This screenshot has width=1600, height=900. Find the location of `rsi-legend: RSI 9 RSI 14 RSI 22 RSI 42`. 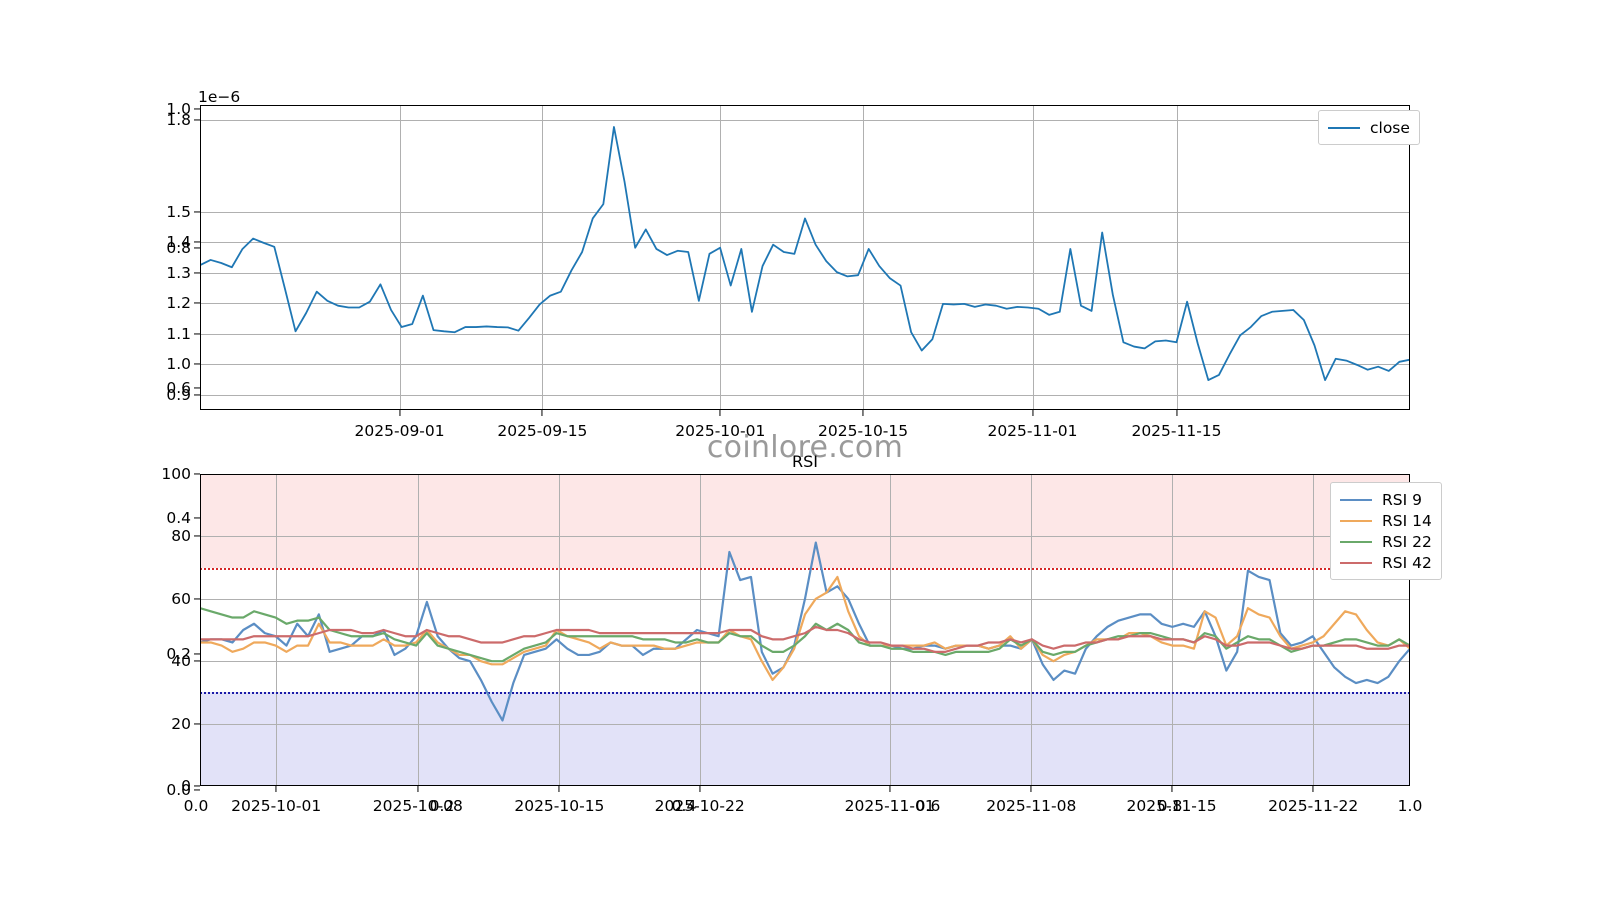

rsi-legend: RSI 9 RSI 14 RSI 22 RSI 42 is located at coordinates (1386, 531).